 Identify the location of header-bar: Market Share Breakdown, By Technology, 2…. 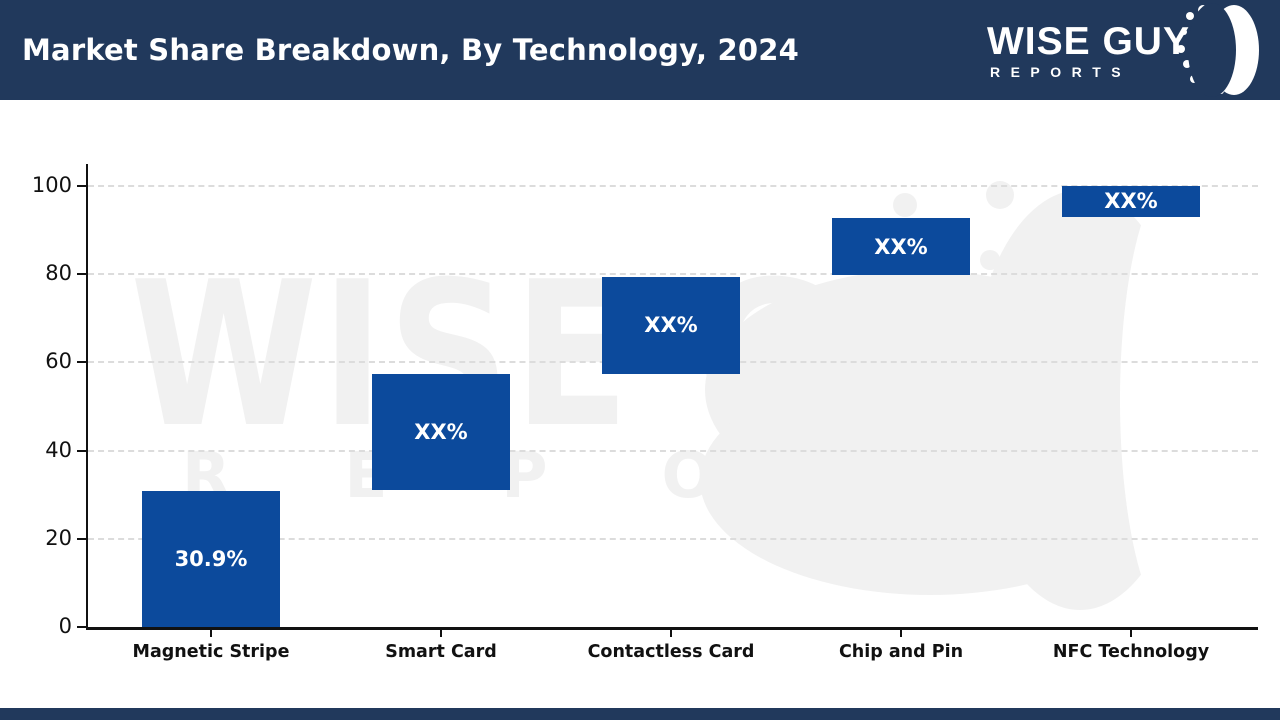
(640, 50).